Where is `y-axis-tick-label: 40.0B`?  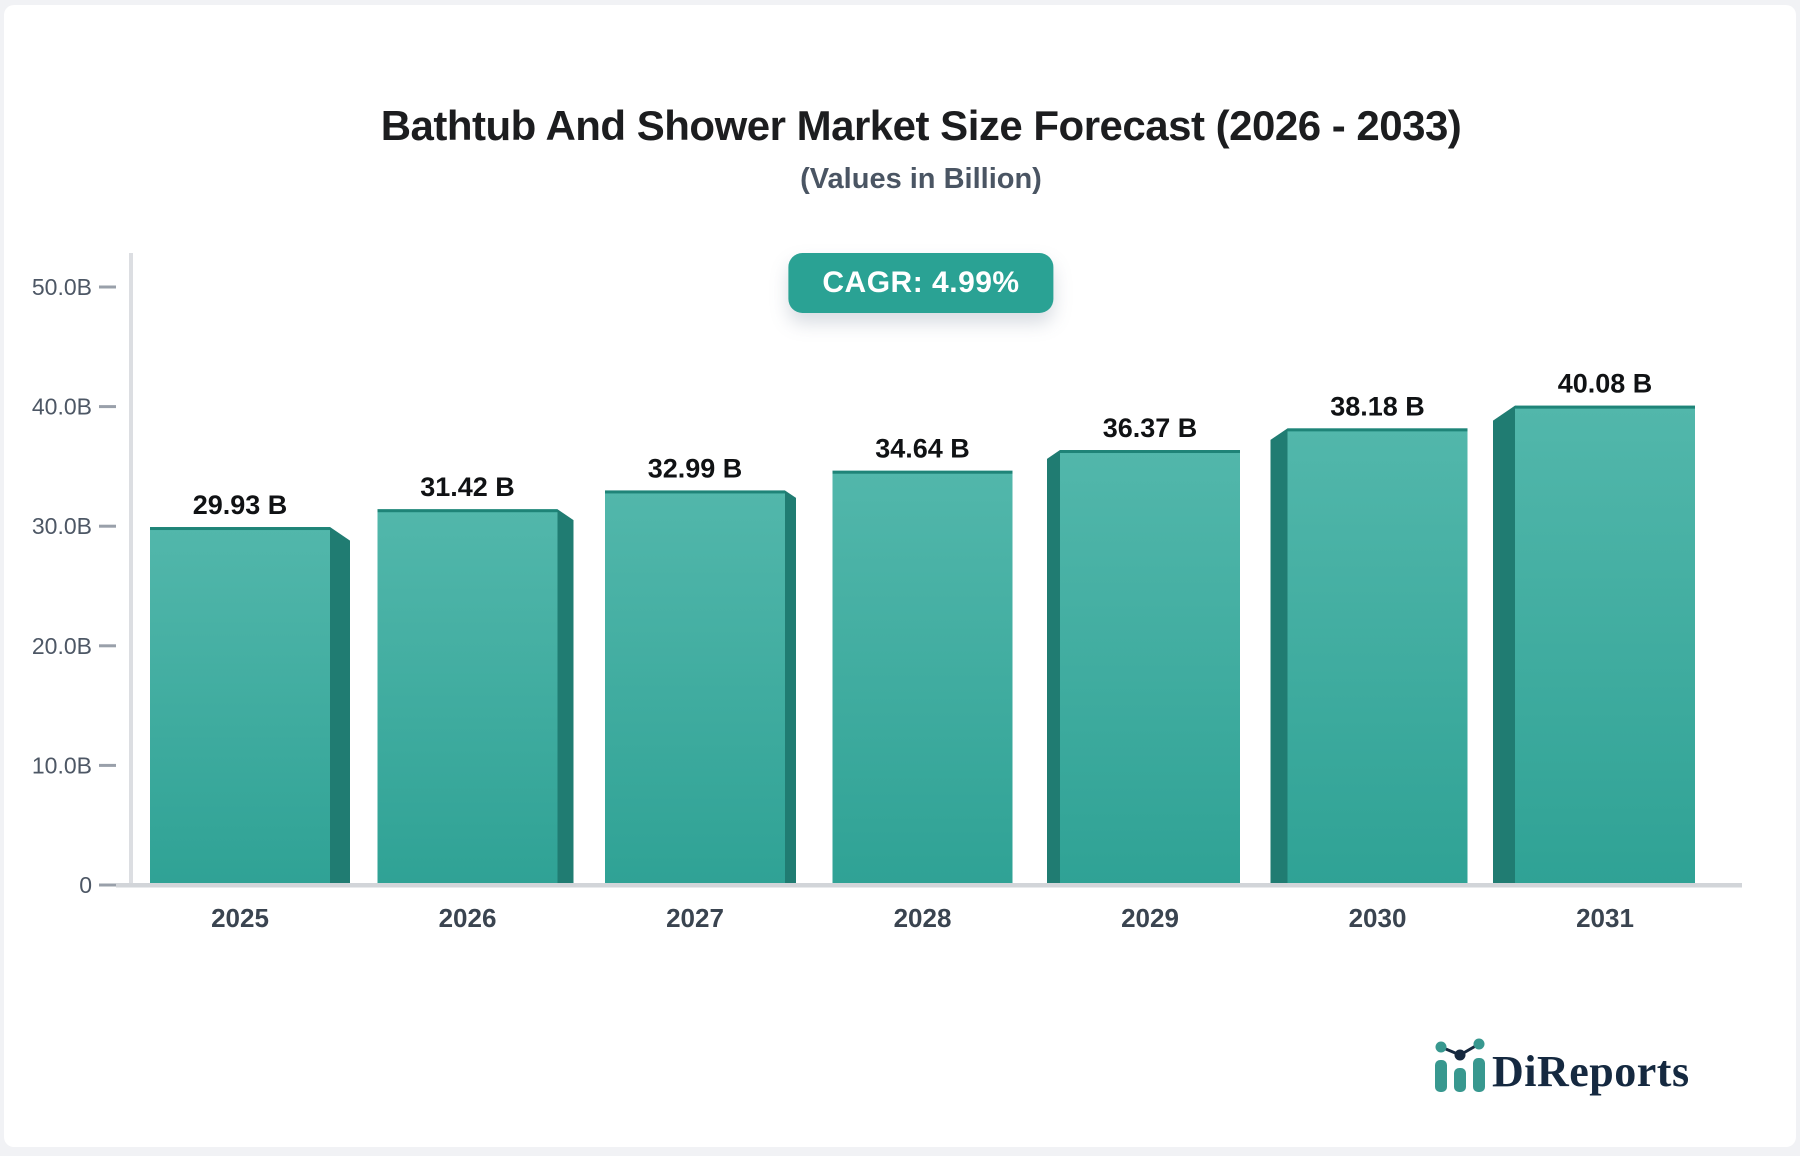 y-axis-tick-label: 40.0B is located at coordinates (62, 407).